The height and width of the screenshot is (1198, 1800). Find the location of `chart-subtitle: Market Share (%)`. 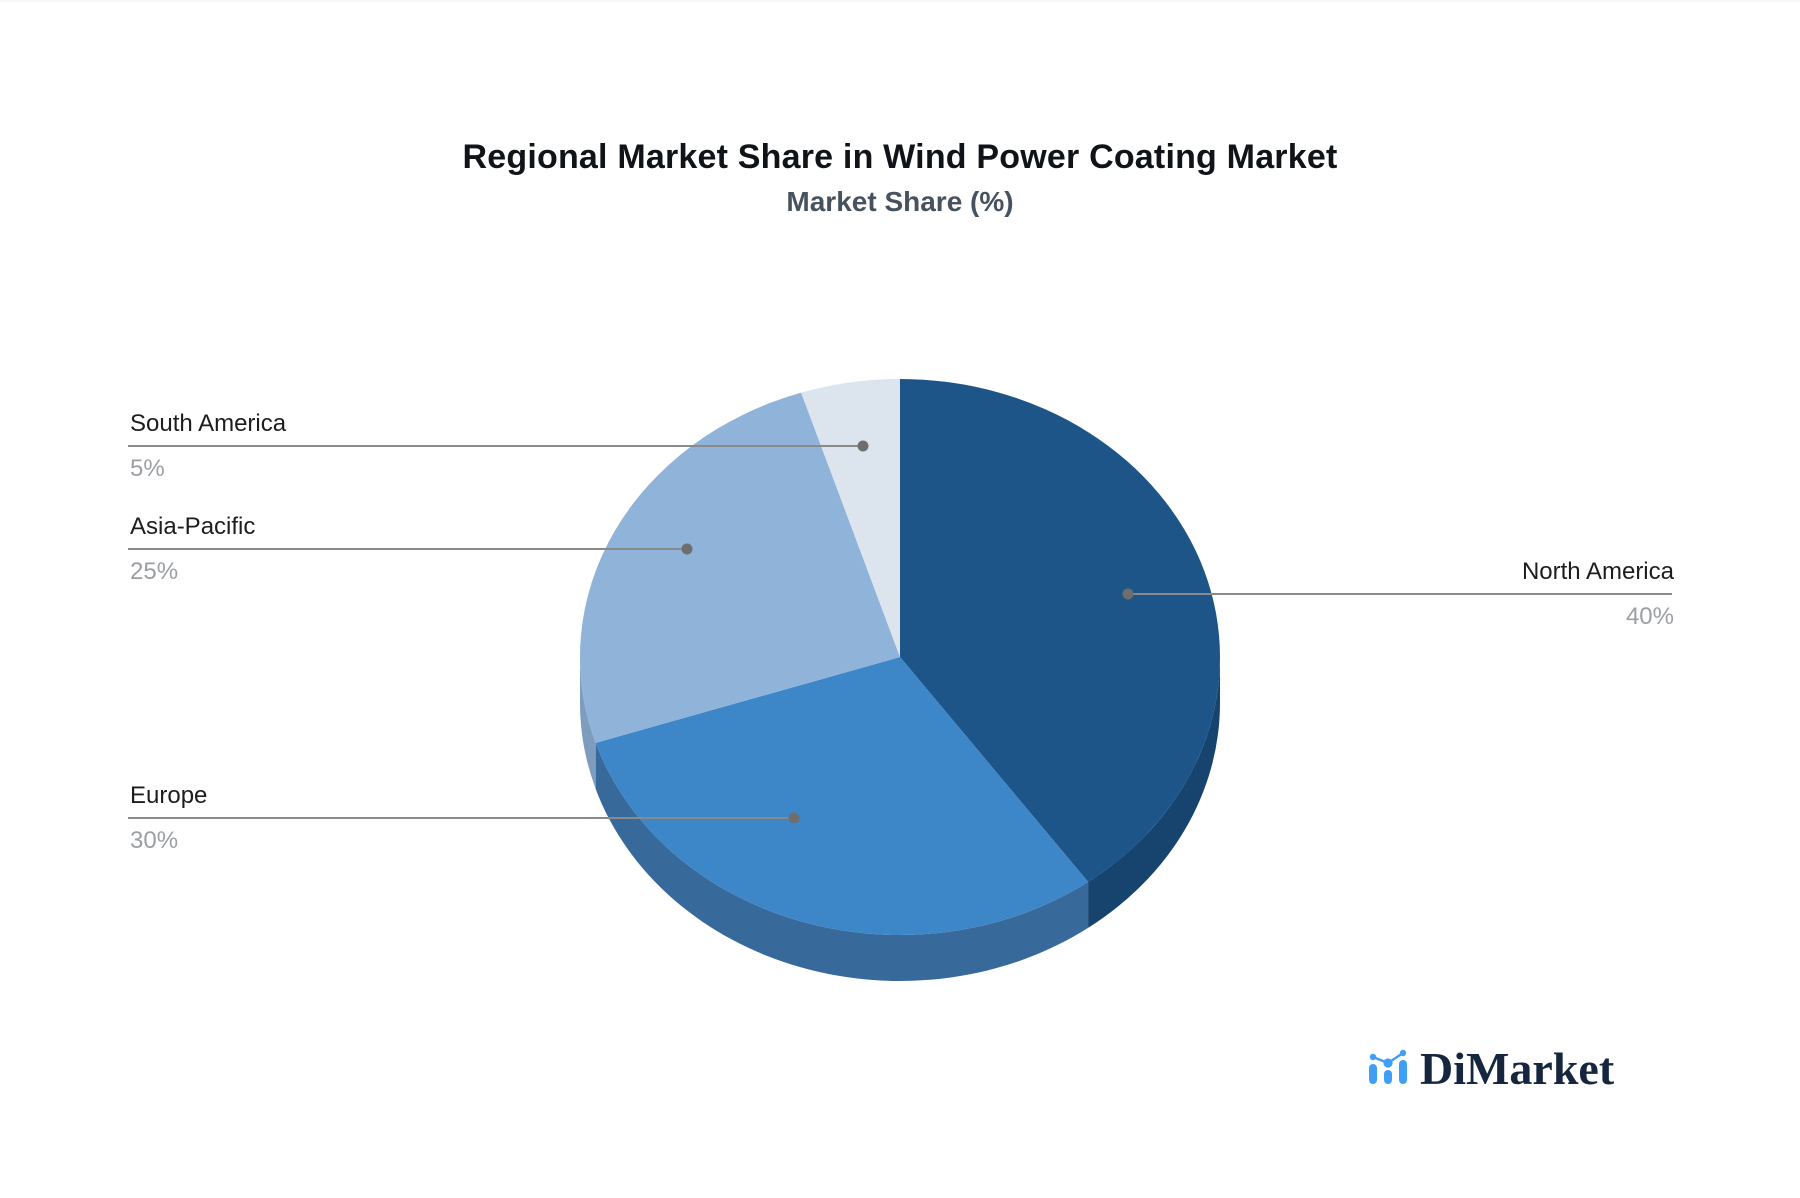

chart-subtitle: Market Share (%) is located at coordinates (900, 201).